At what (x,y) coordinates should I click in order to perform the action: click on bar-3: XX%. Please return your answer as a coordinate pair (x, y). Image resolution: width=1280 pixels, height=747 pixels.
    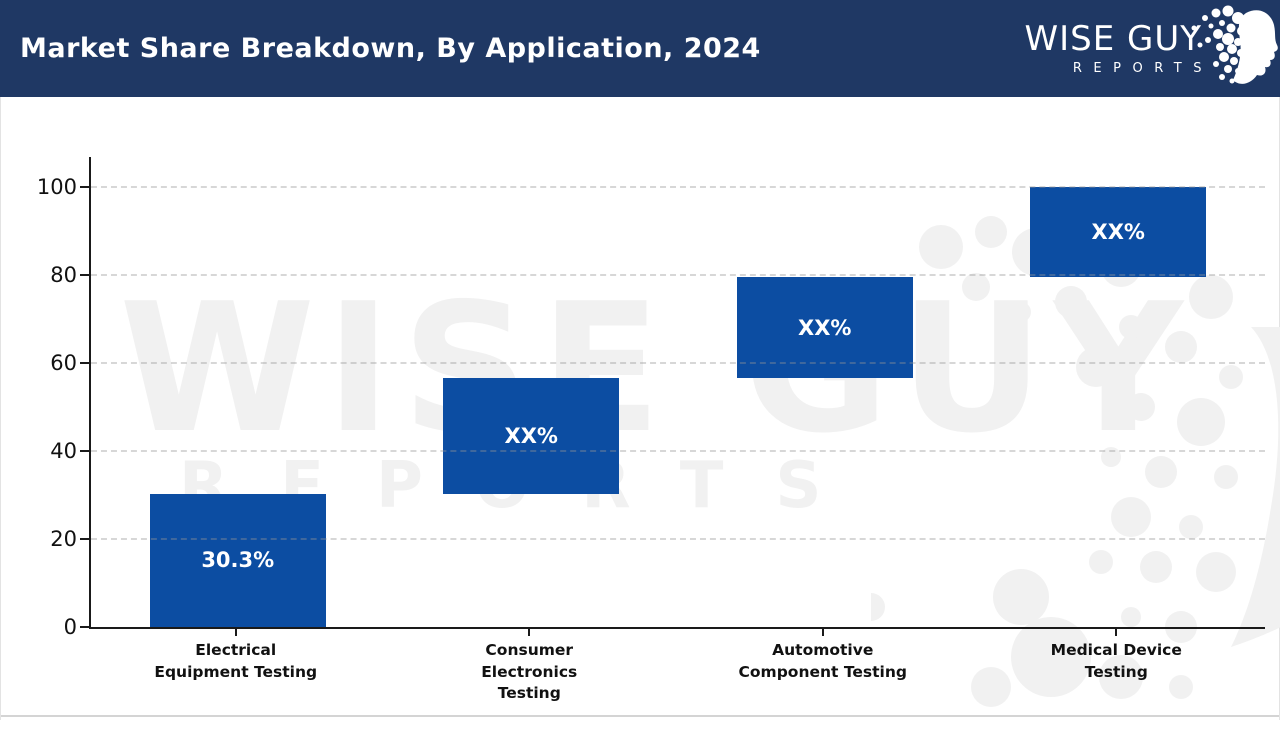
    Looking at the image, I should click on (824, 327).